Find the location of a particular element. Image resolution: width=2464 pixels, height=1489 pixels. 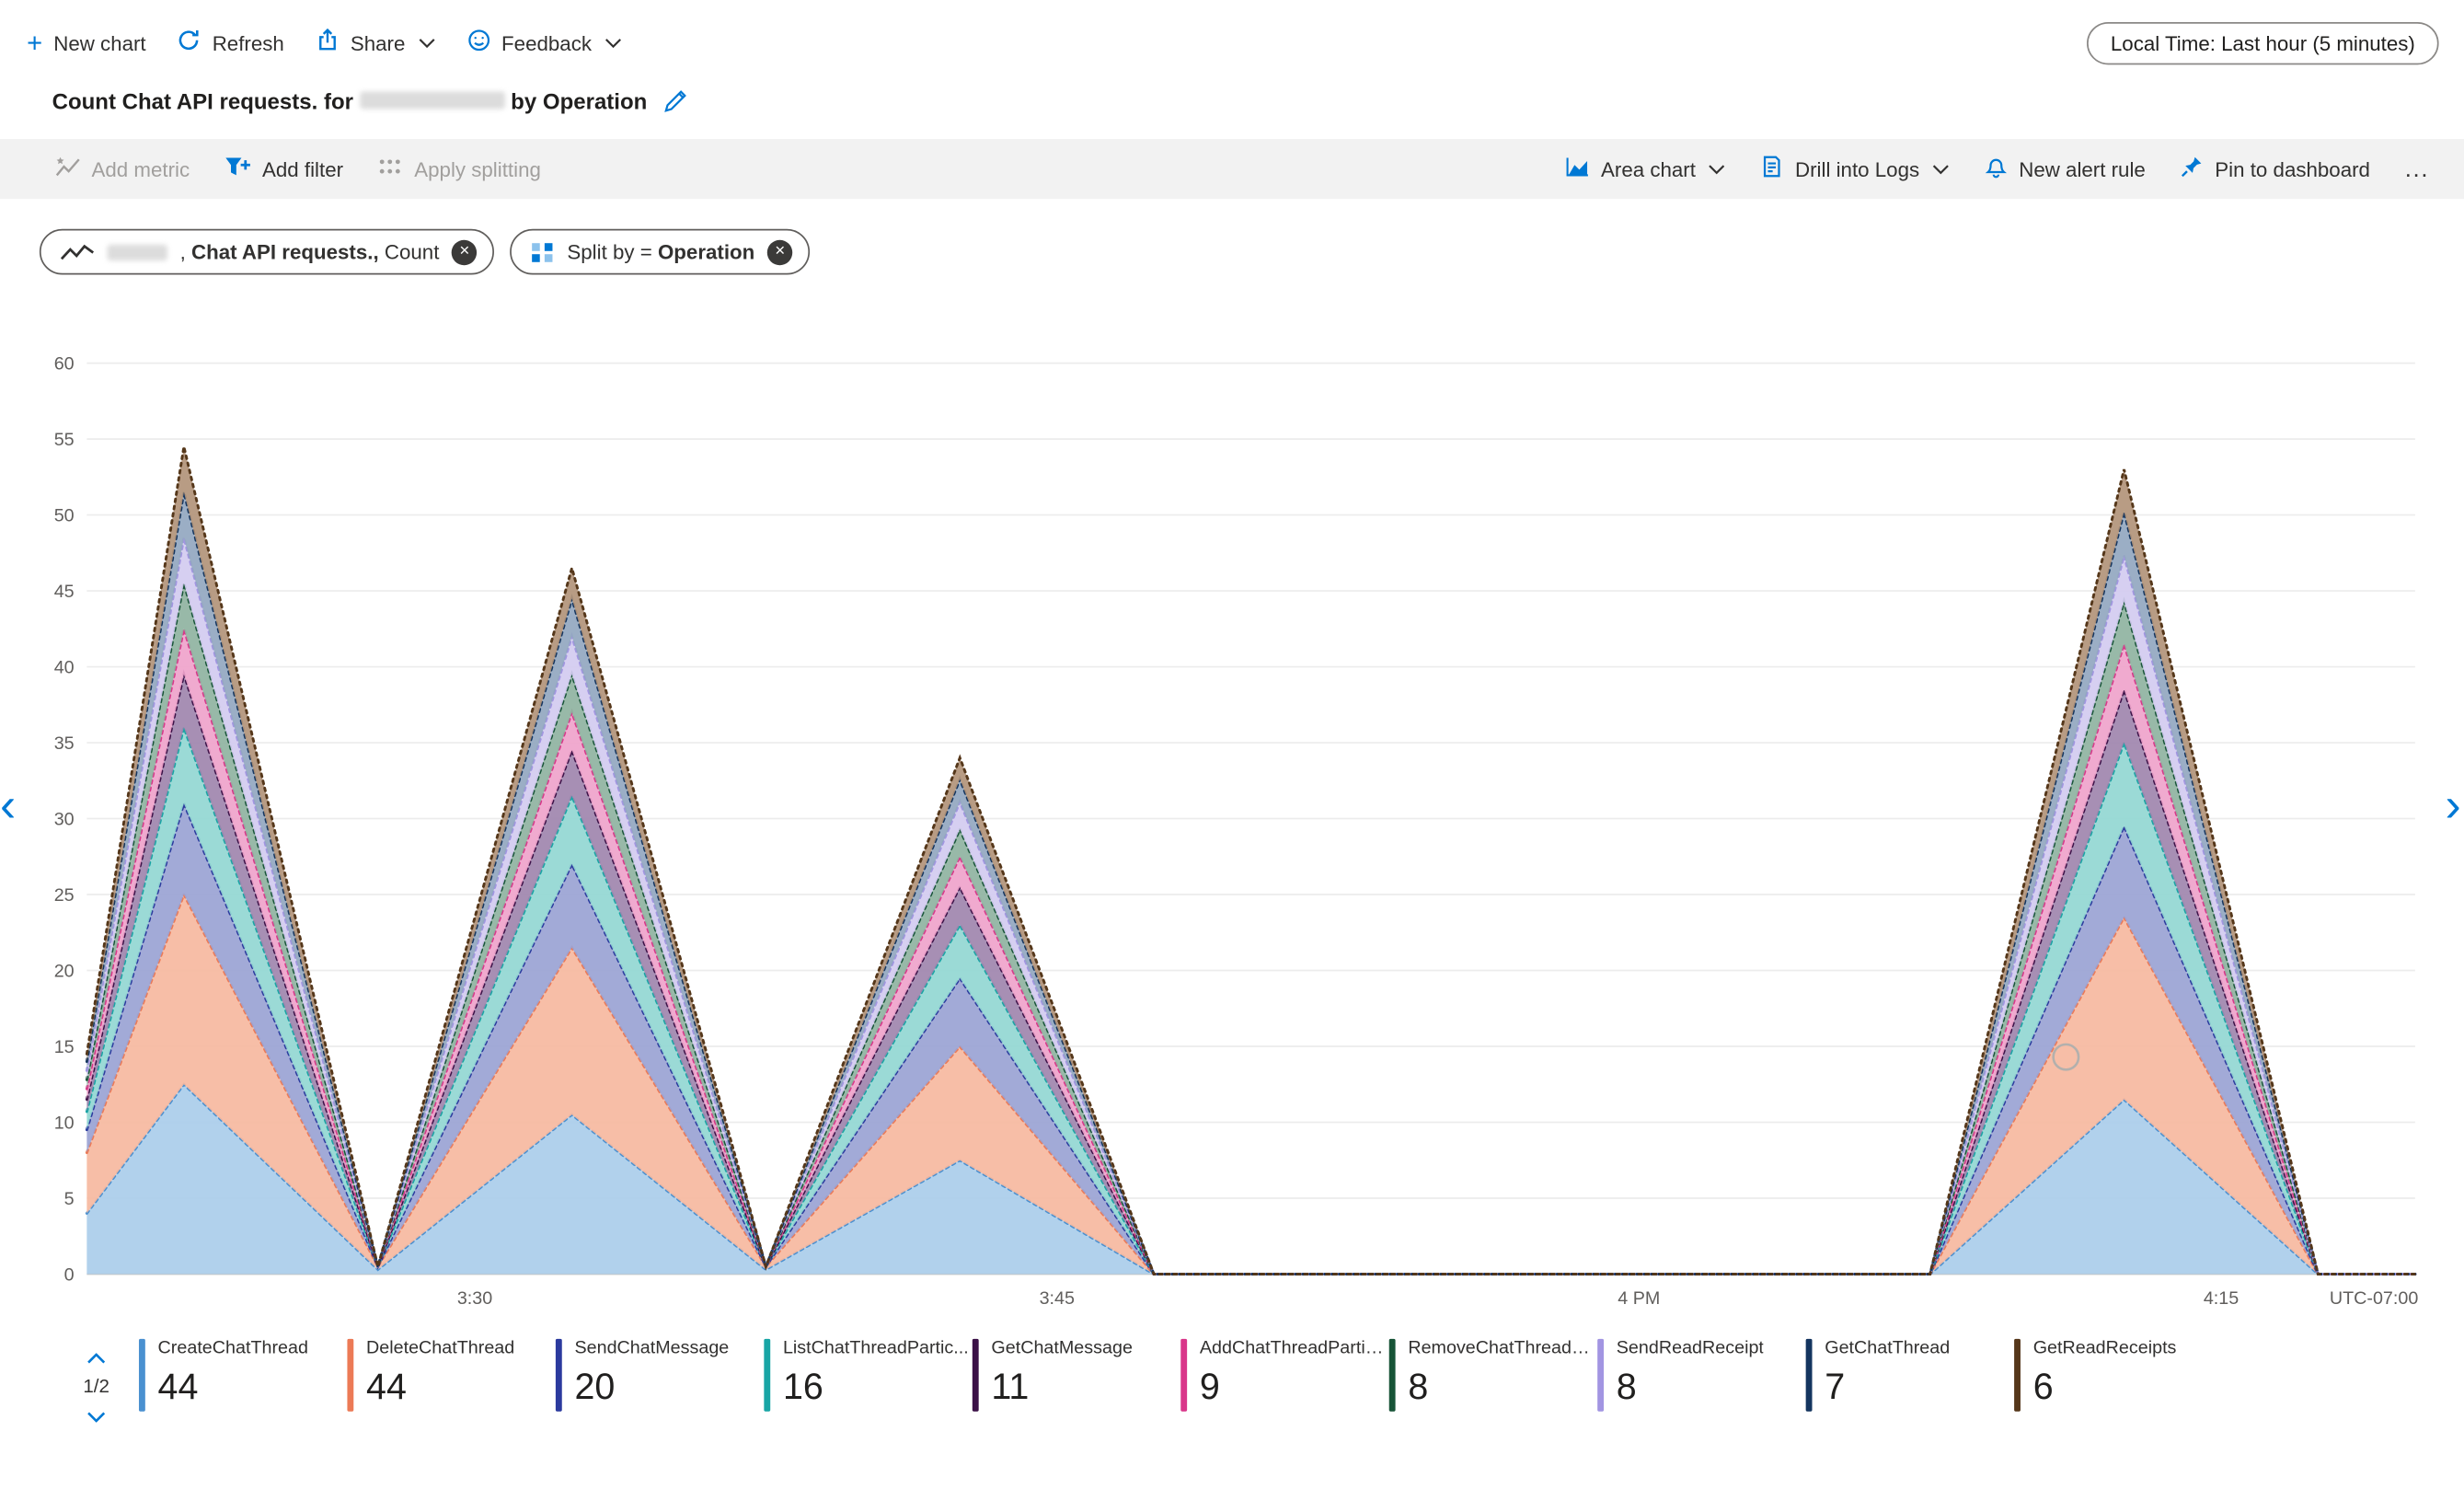

new-chart-button: + New chart is located at coordinates (86, 42).